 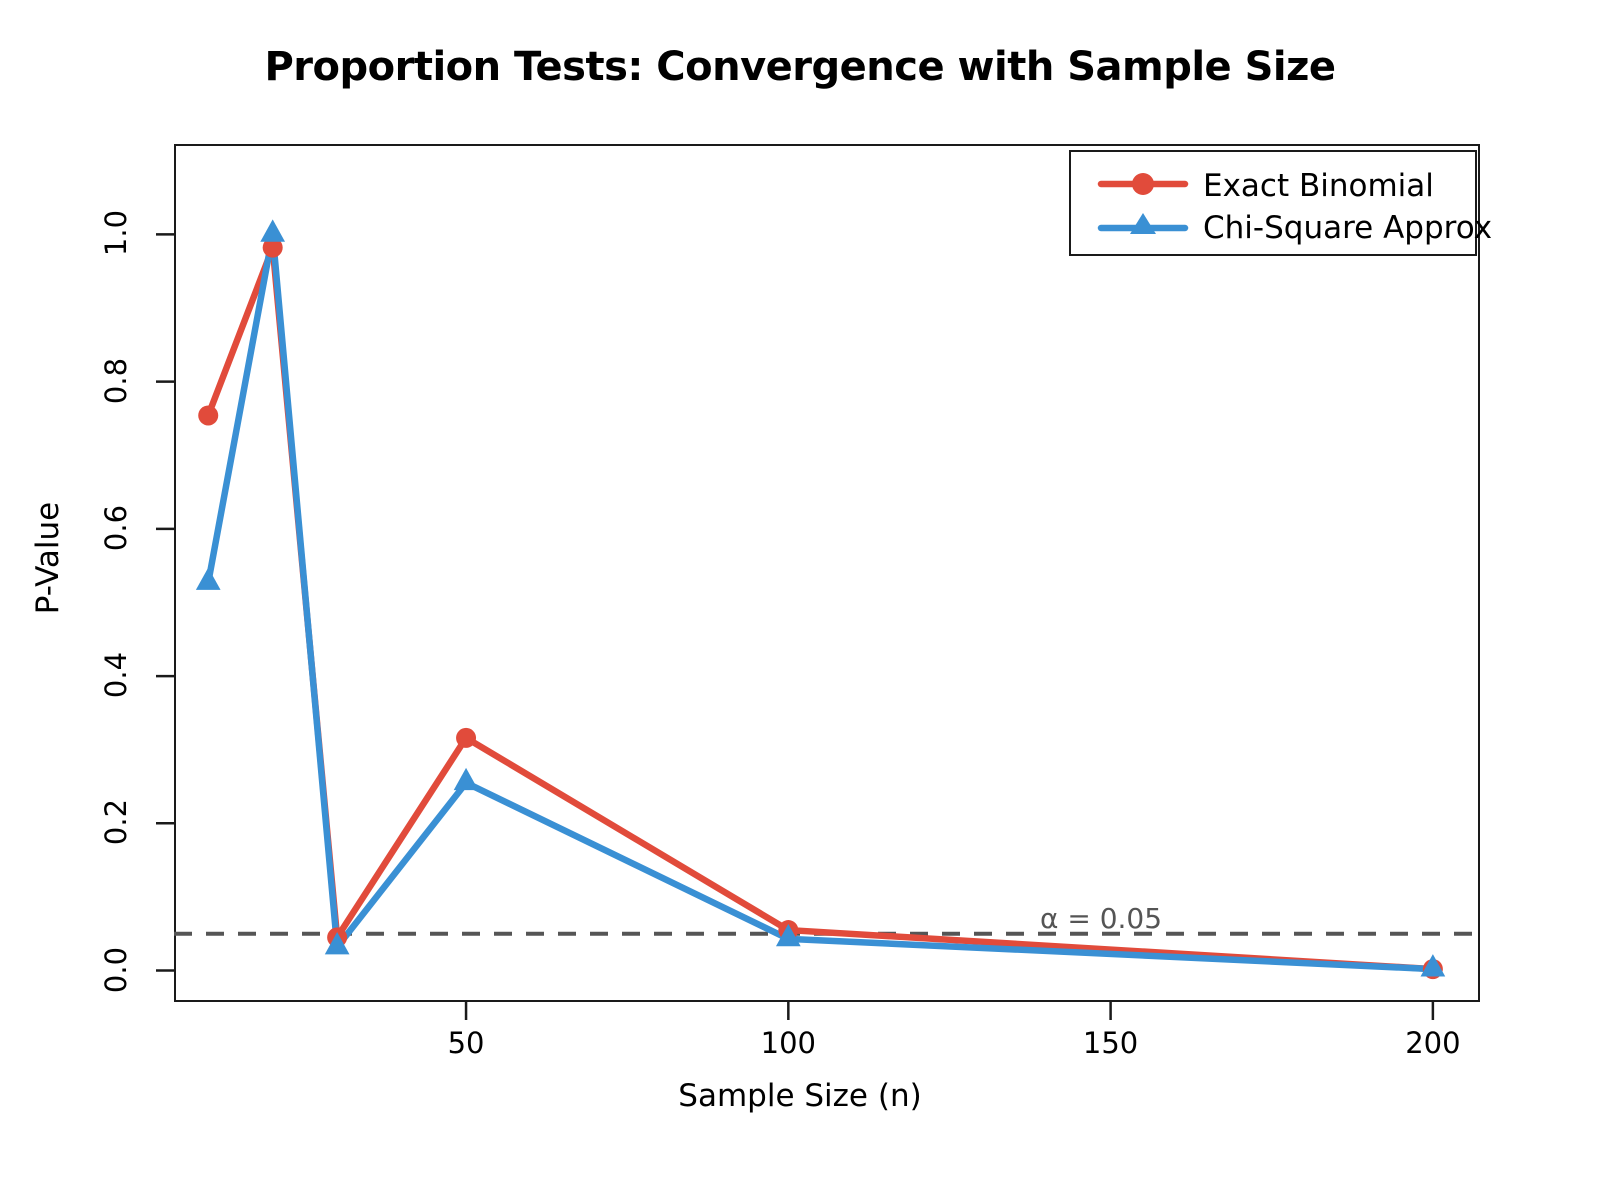 What do you see at coordinates (1110, 1043) in the screenshot?
I see `x-tick-label: 150` at bounding box center [1110, 1043].